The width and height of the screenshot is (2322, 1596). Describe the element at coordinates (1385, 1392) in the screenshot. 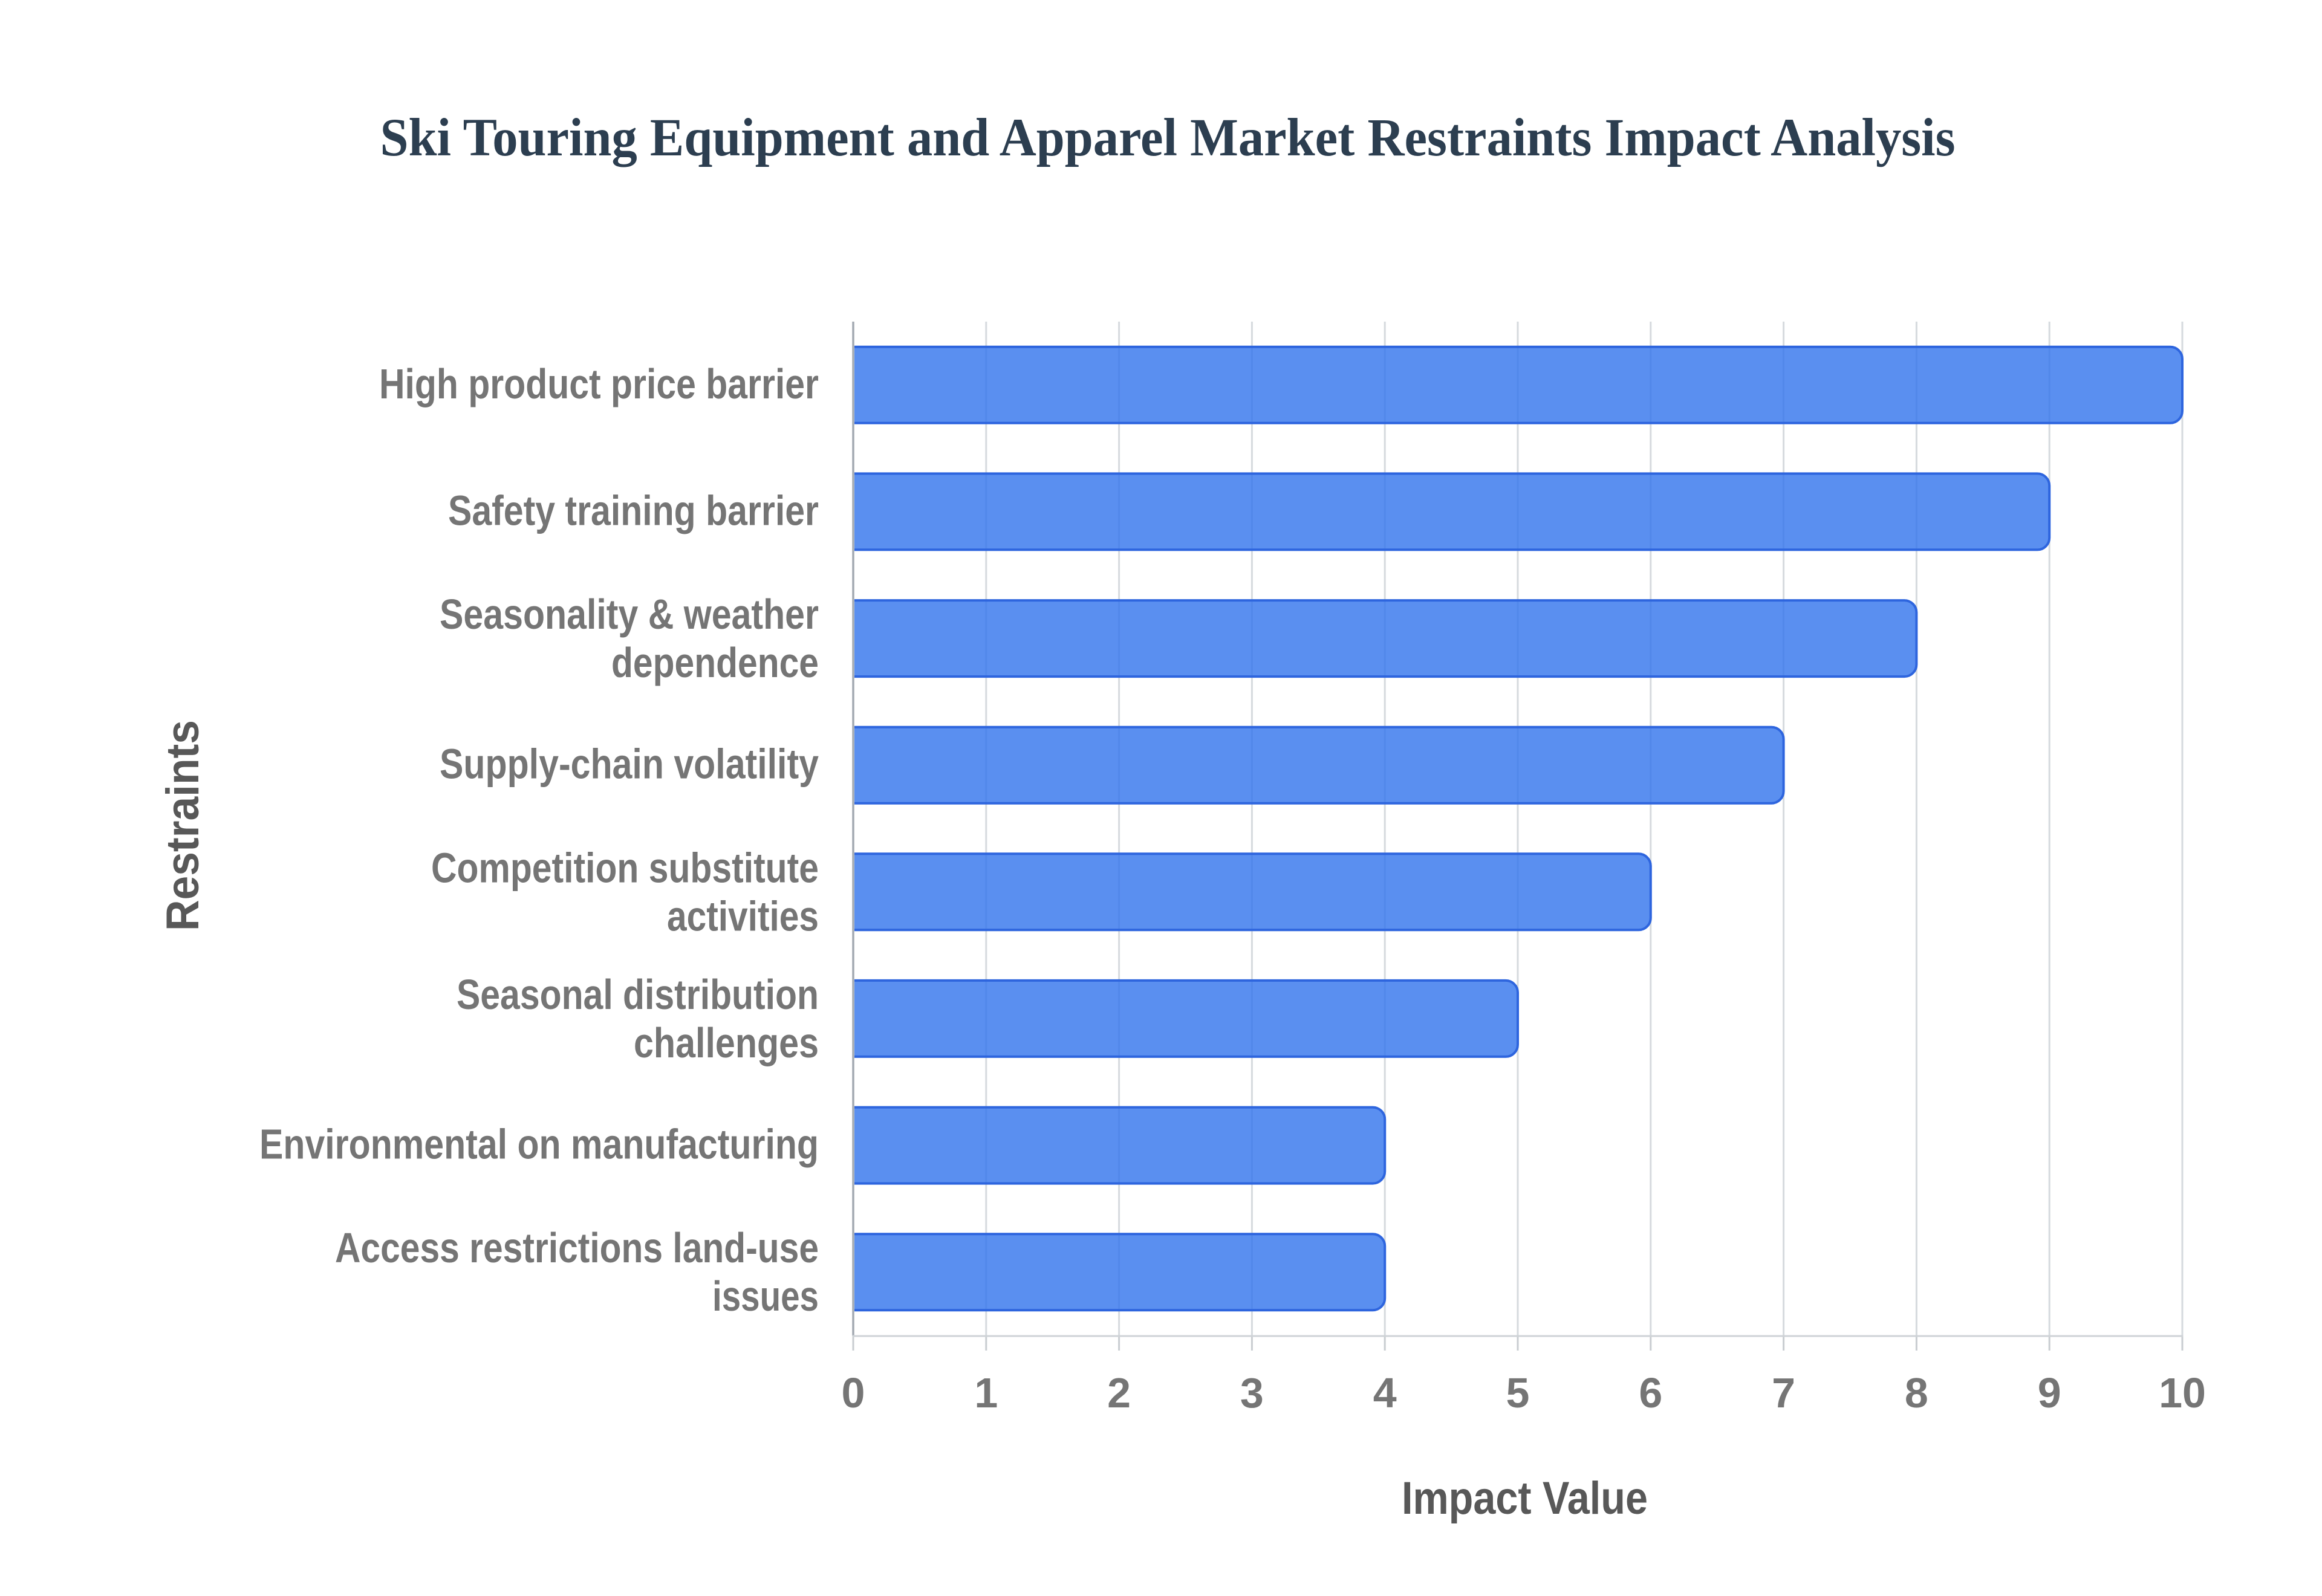

I see `svg-text: 4` at that location.